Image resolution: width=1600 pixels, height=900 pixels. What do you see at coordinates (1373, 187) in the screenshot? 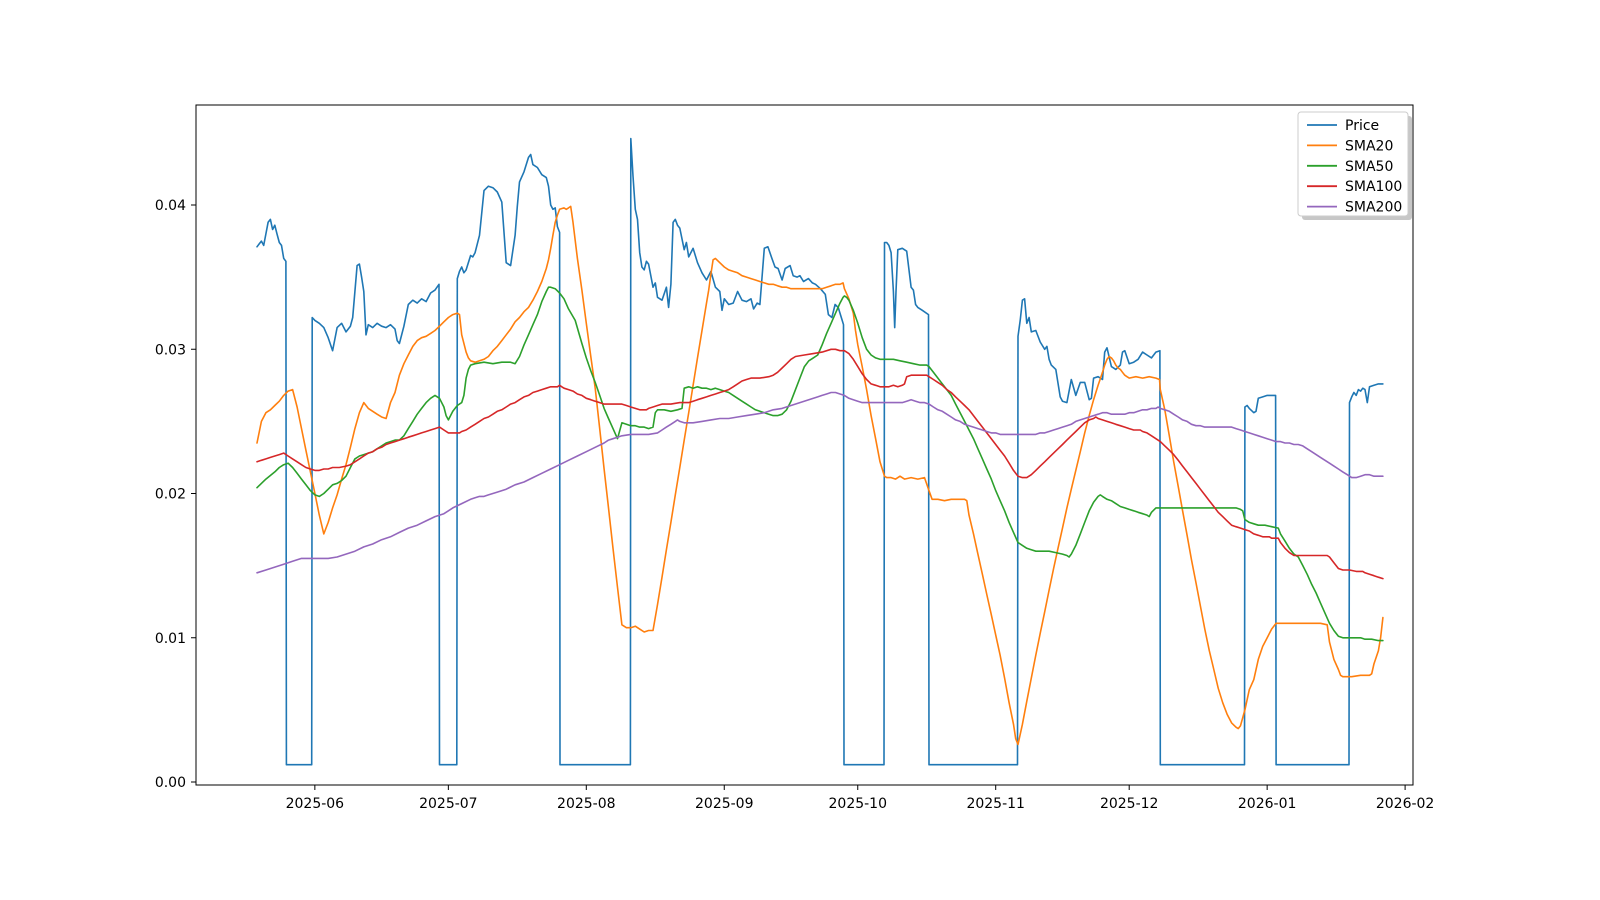
I see `legend-label-sma100: SMA100` at bounding box center [1373, 187].